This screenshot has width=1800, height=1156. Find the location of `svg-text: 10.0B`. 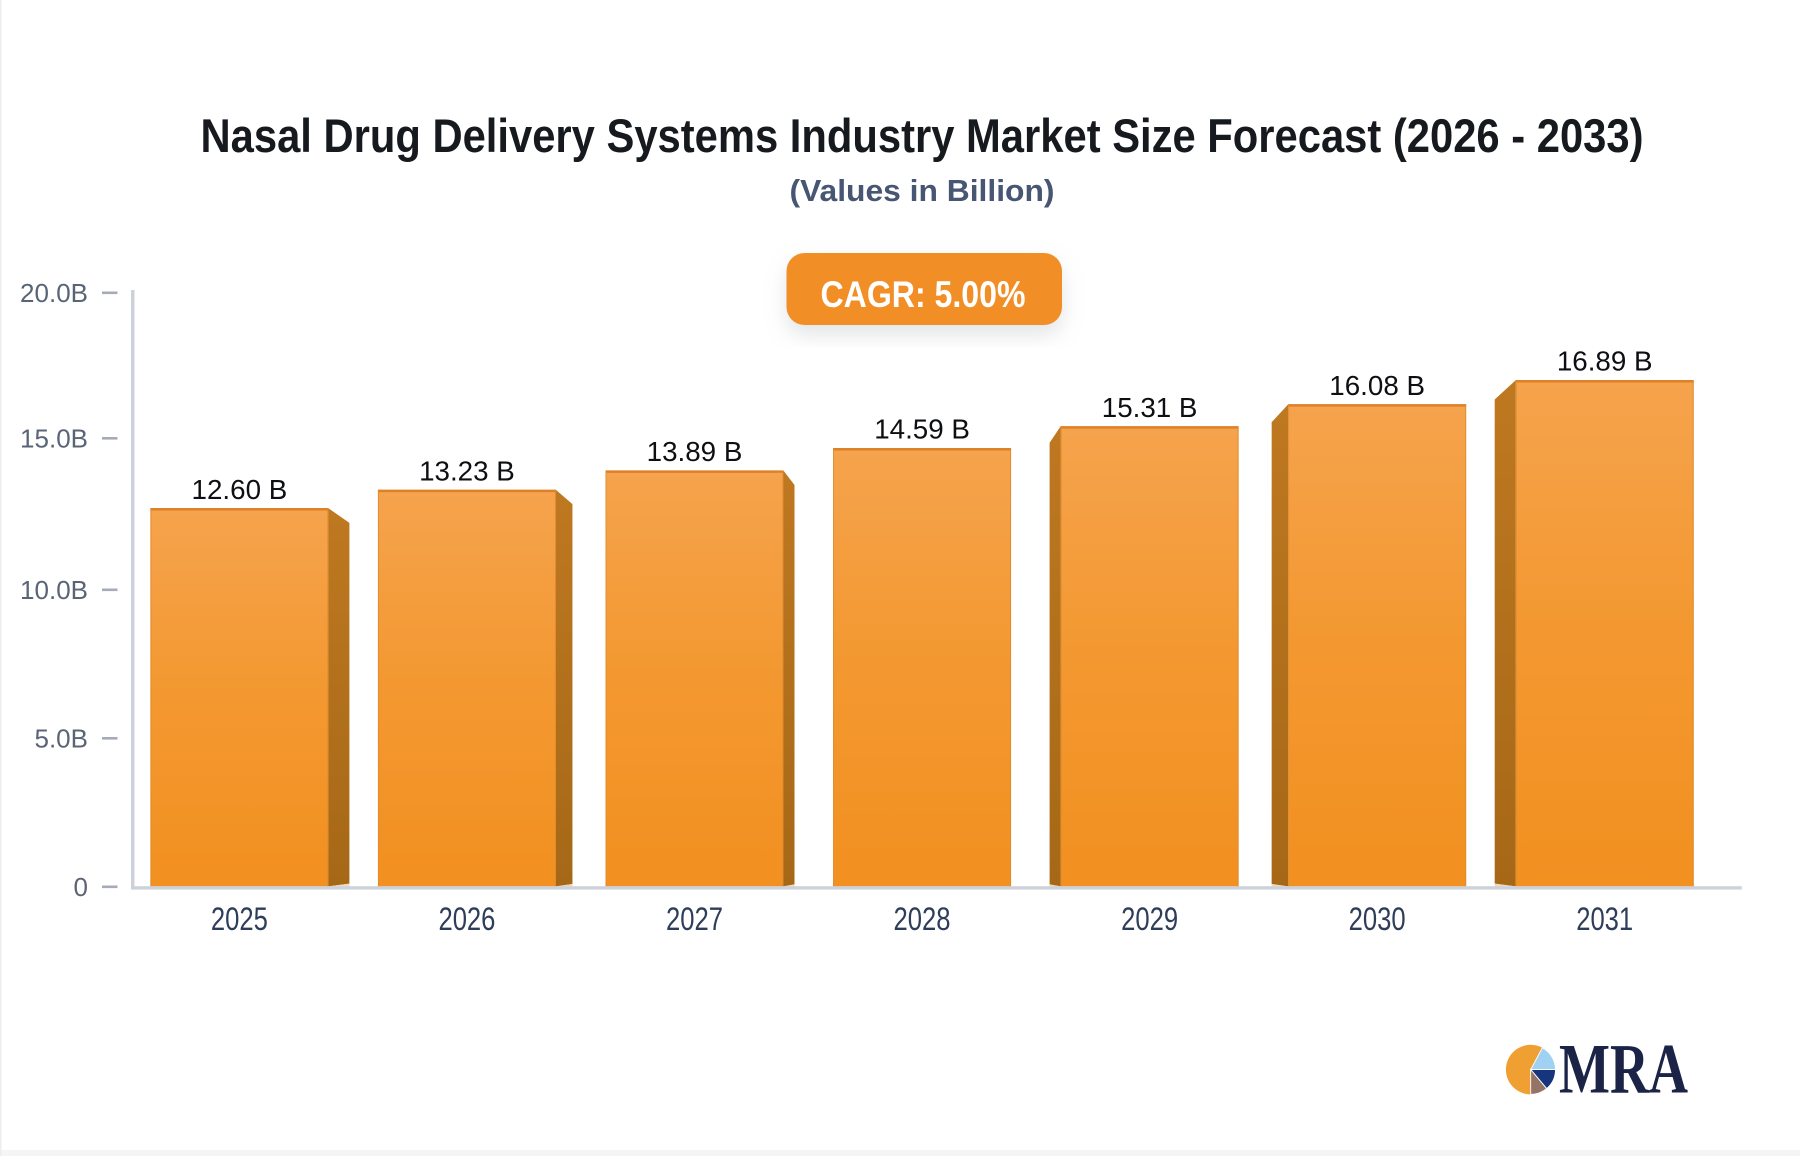

svg-text: 10.0B is located at coordinates (54, 590).